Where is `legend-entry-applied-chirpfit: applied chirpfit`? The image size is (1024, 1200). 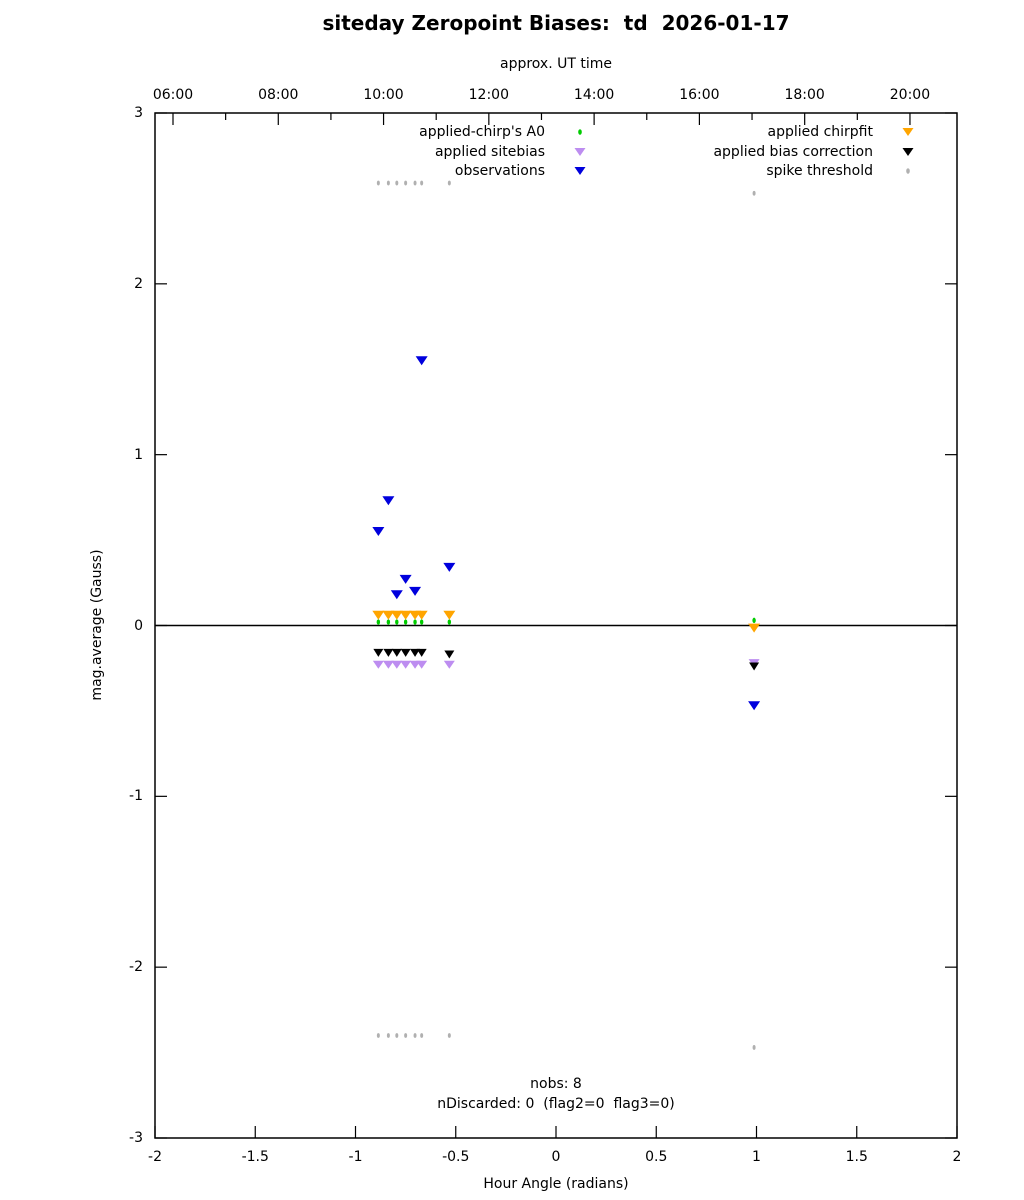
legend-entry-applied-chirpfit: applied chirpfit is located at coordinates (793, 133).